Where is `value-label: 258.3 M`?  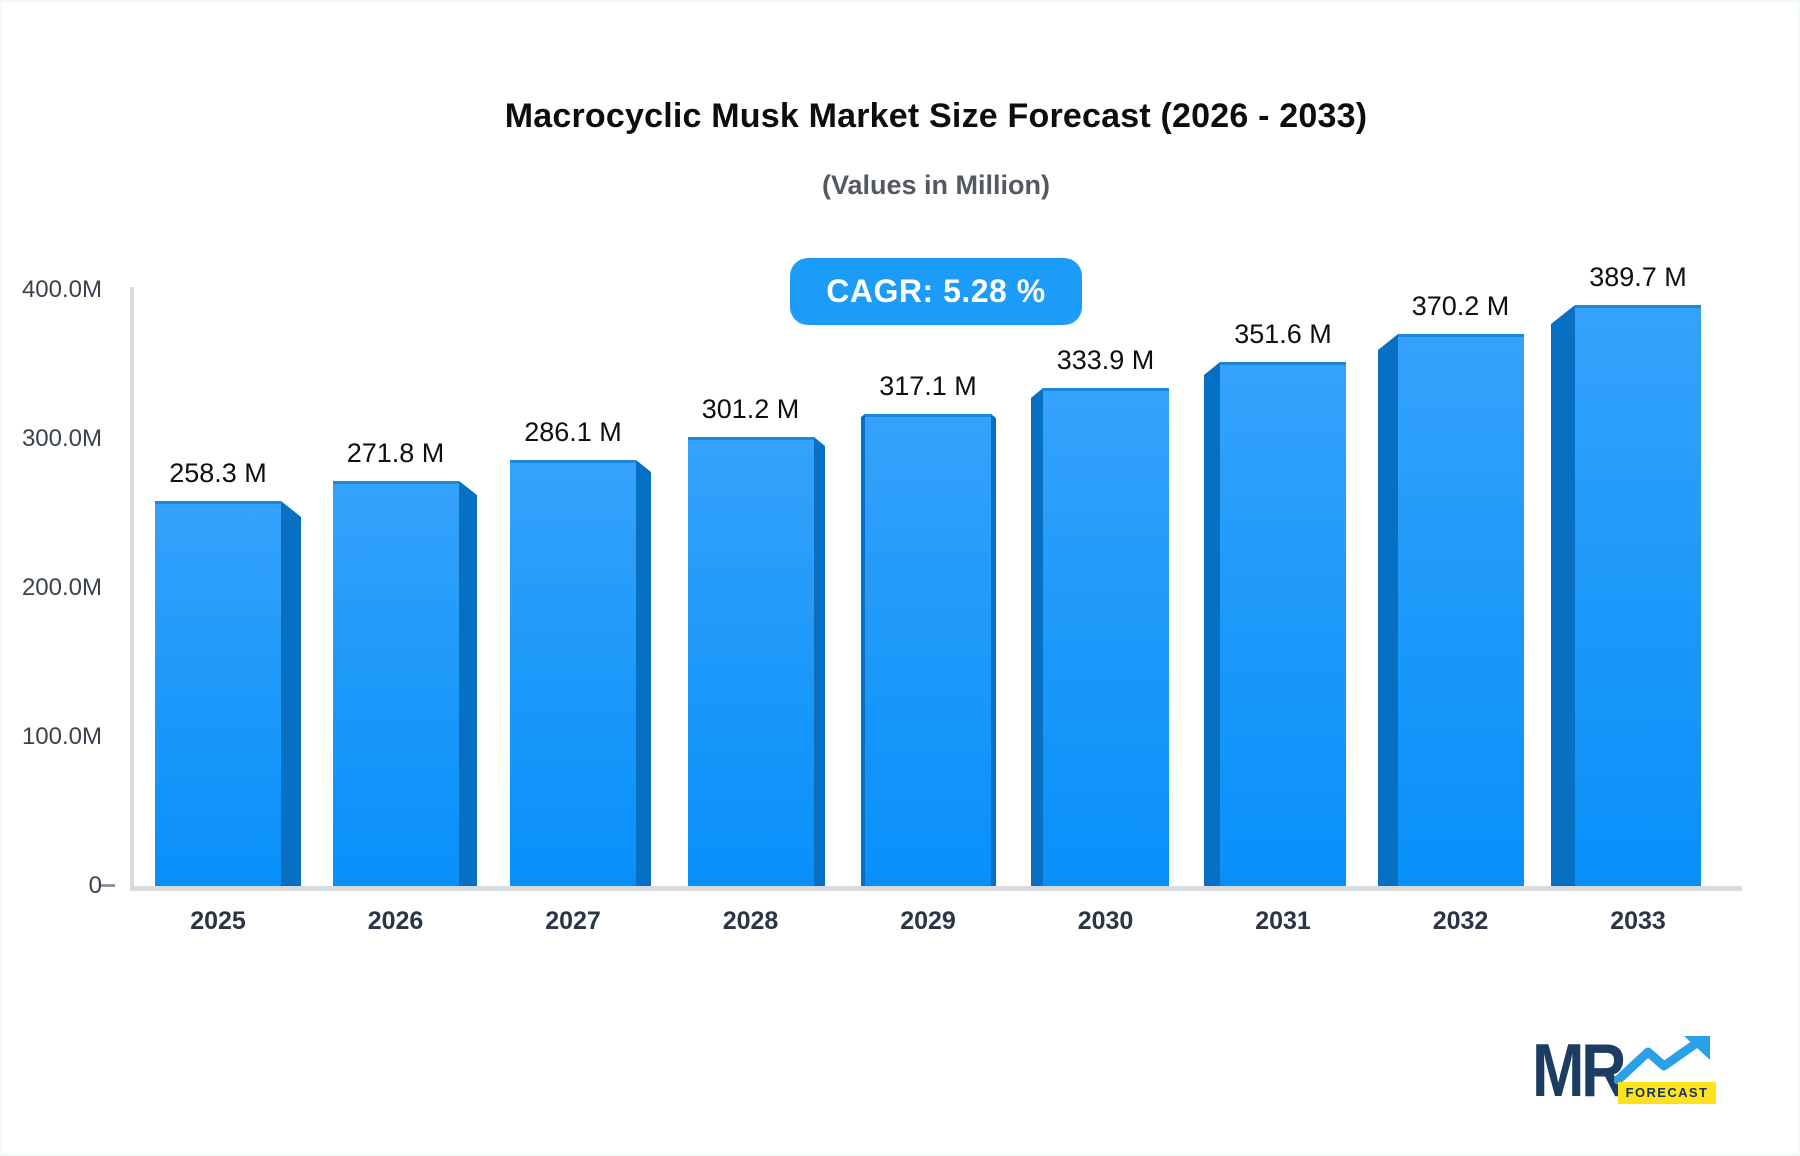 value-label: 258.3 M is located at coordinates (218, 473).